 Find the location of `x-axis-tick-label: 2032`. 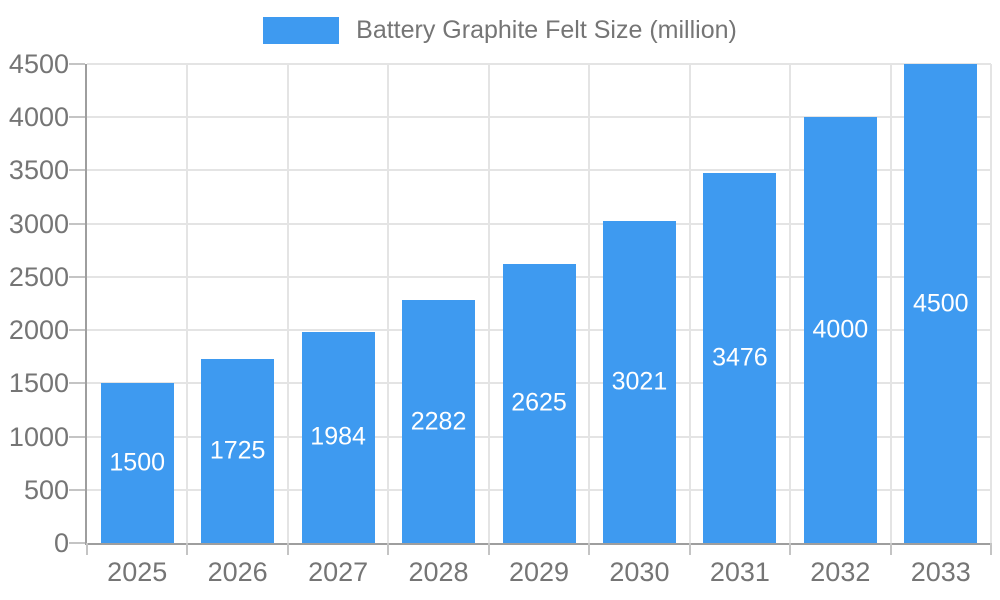

x-axis-tick-label: 2032 is located at coordinates (840, 572).